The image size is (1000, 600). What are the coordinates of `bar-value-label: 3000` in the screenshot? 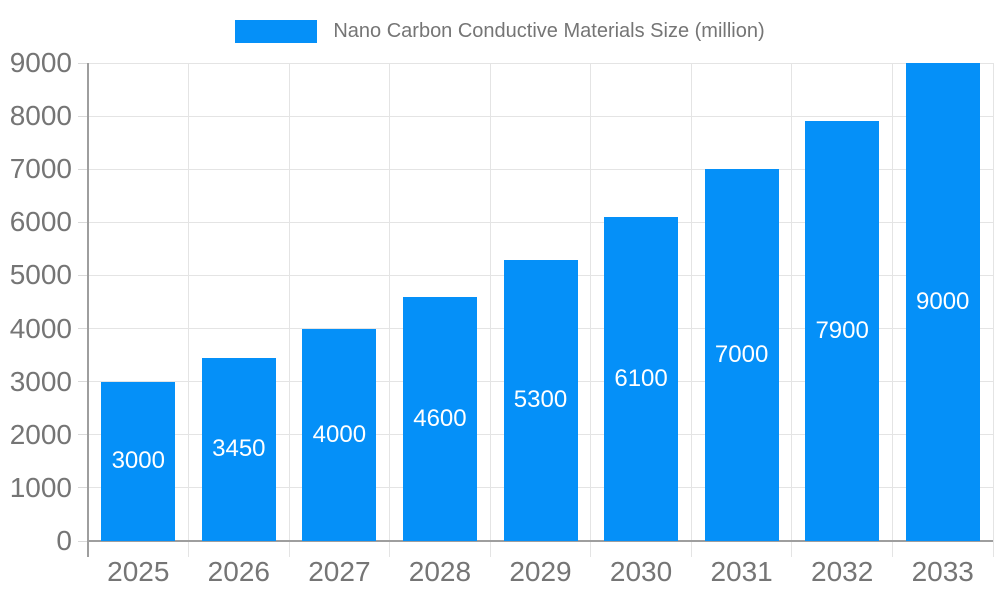 It's located at (138, 461).